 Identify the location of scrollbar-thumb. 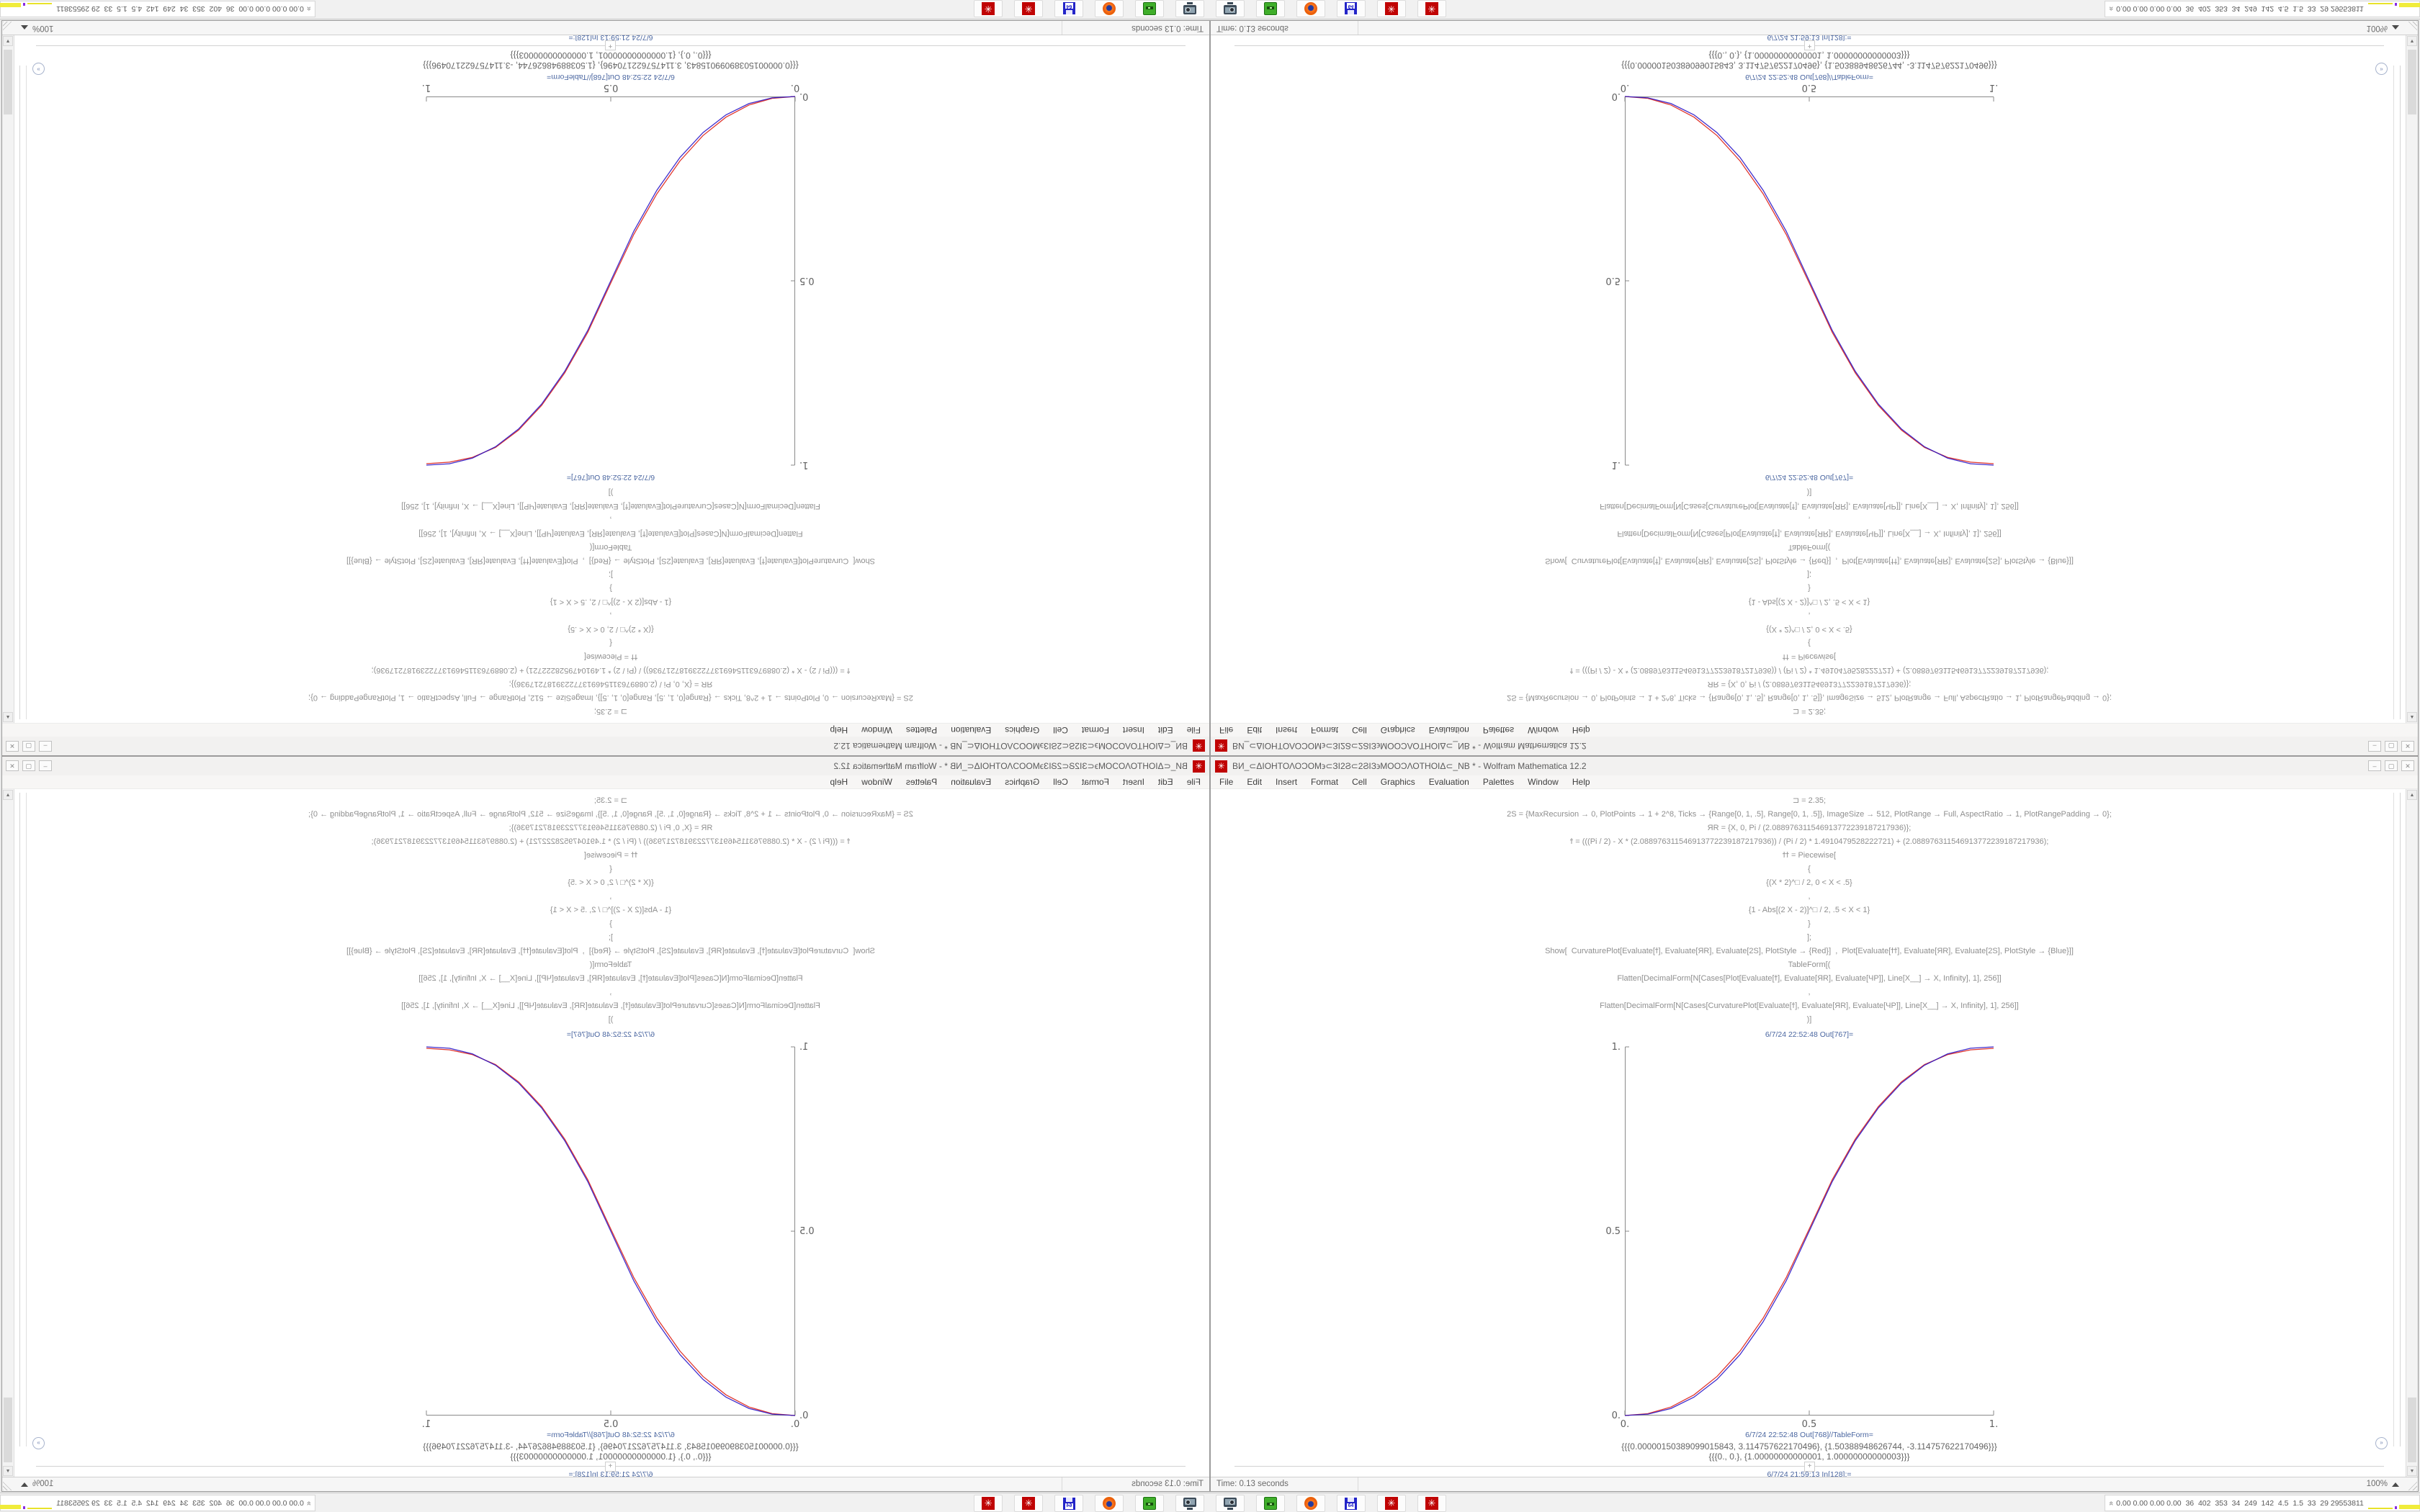
(8, 1430).